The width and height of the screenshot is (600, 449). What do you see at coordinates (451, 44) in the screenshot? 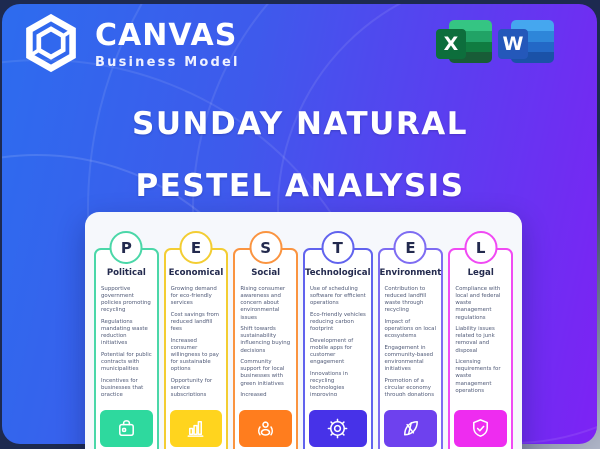
I see `excel-letter: X` at bounding box center [451, 44].